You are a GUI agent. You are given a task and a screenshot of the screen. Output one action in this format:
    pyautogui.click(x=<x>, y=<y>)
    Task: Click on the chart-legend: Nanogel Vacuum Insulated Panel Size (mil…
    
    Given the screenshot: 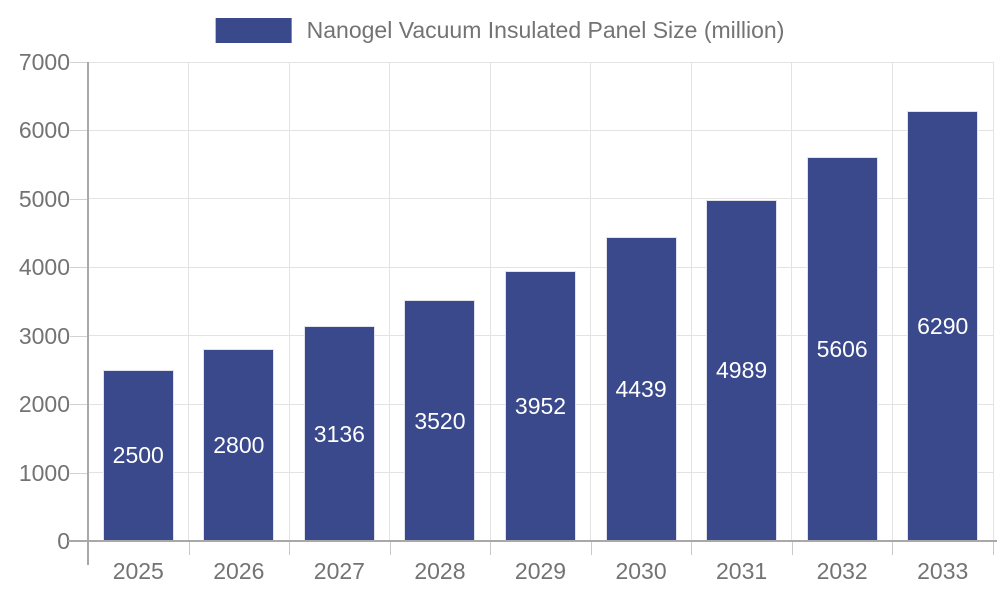 What is the action you would take?
    pyautogui.click(x=500, y=30)
    